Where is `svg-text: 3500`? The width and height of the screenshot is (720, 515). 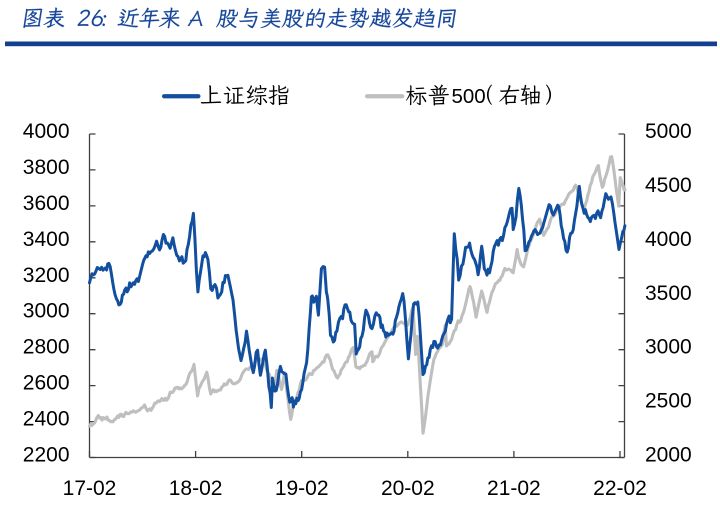
svg-text: 3500 is located at coordinates (668, 293).